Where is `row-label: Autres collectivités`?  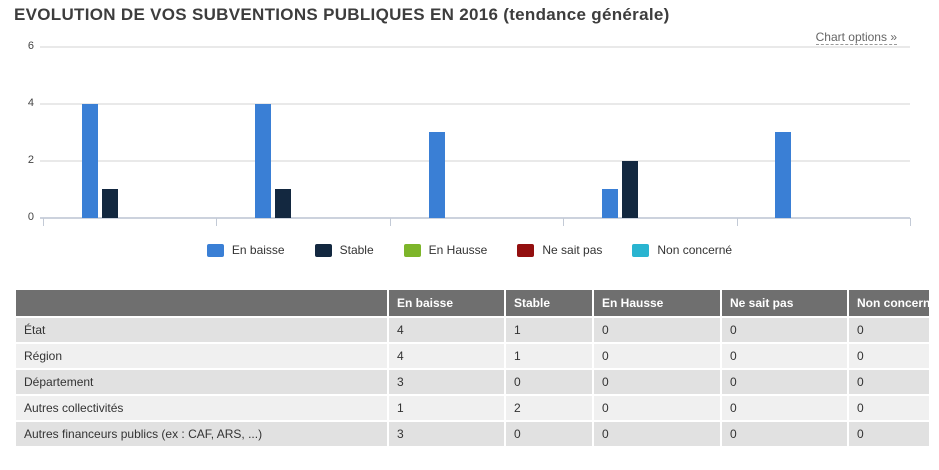 row-label: Autres collectivités is located at coordinates (201, 408).